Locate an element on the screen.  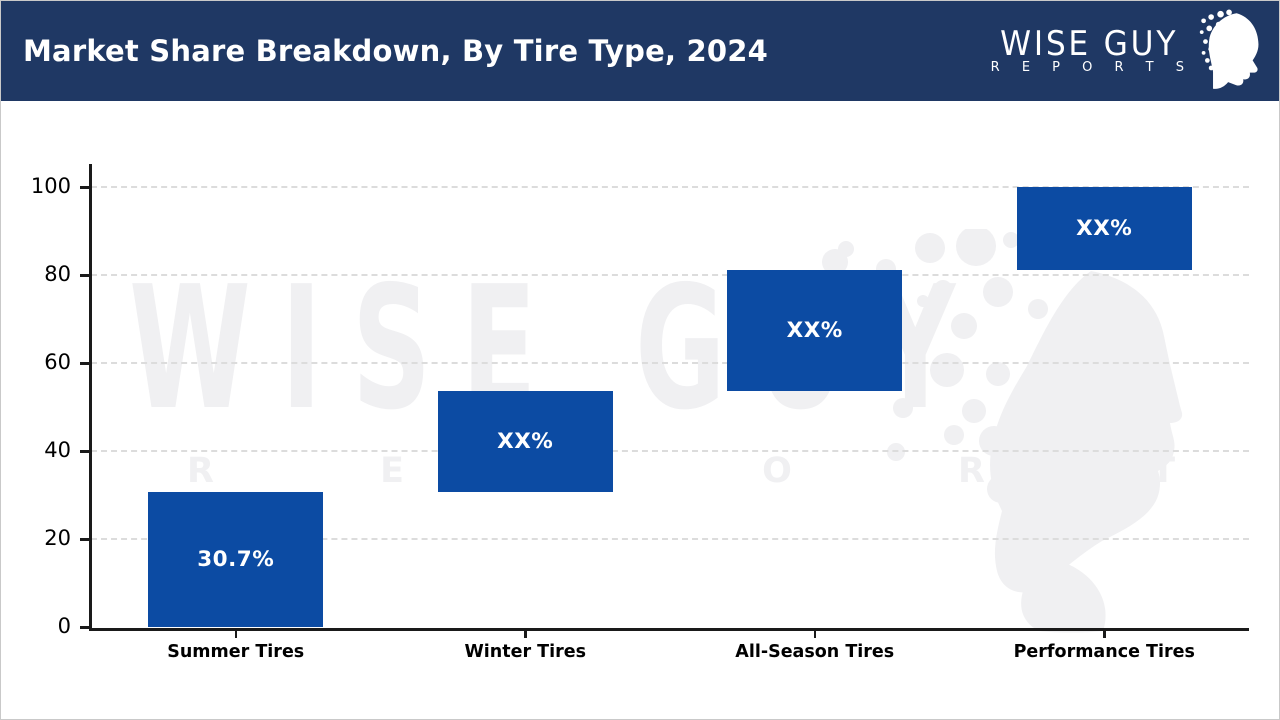
y-tick-label: 40 is located at coordinates (57, 450).